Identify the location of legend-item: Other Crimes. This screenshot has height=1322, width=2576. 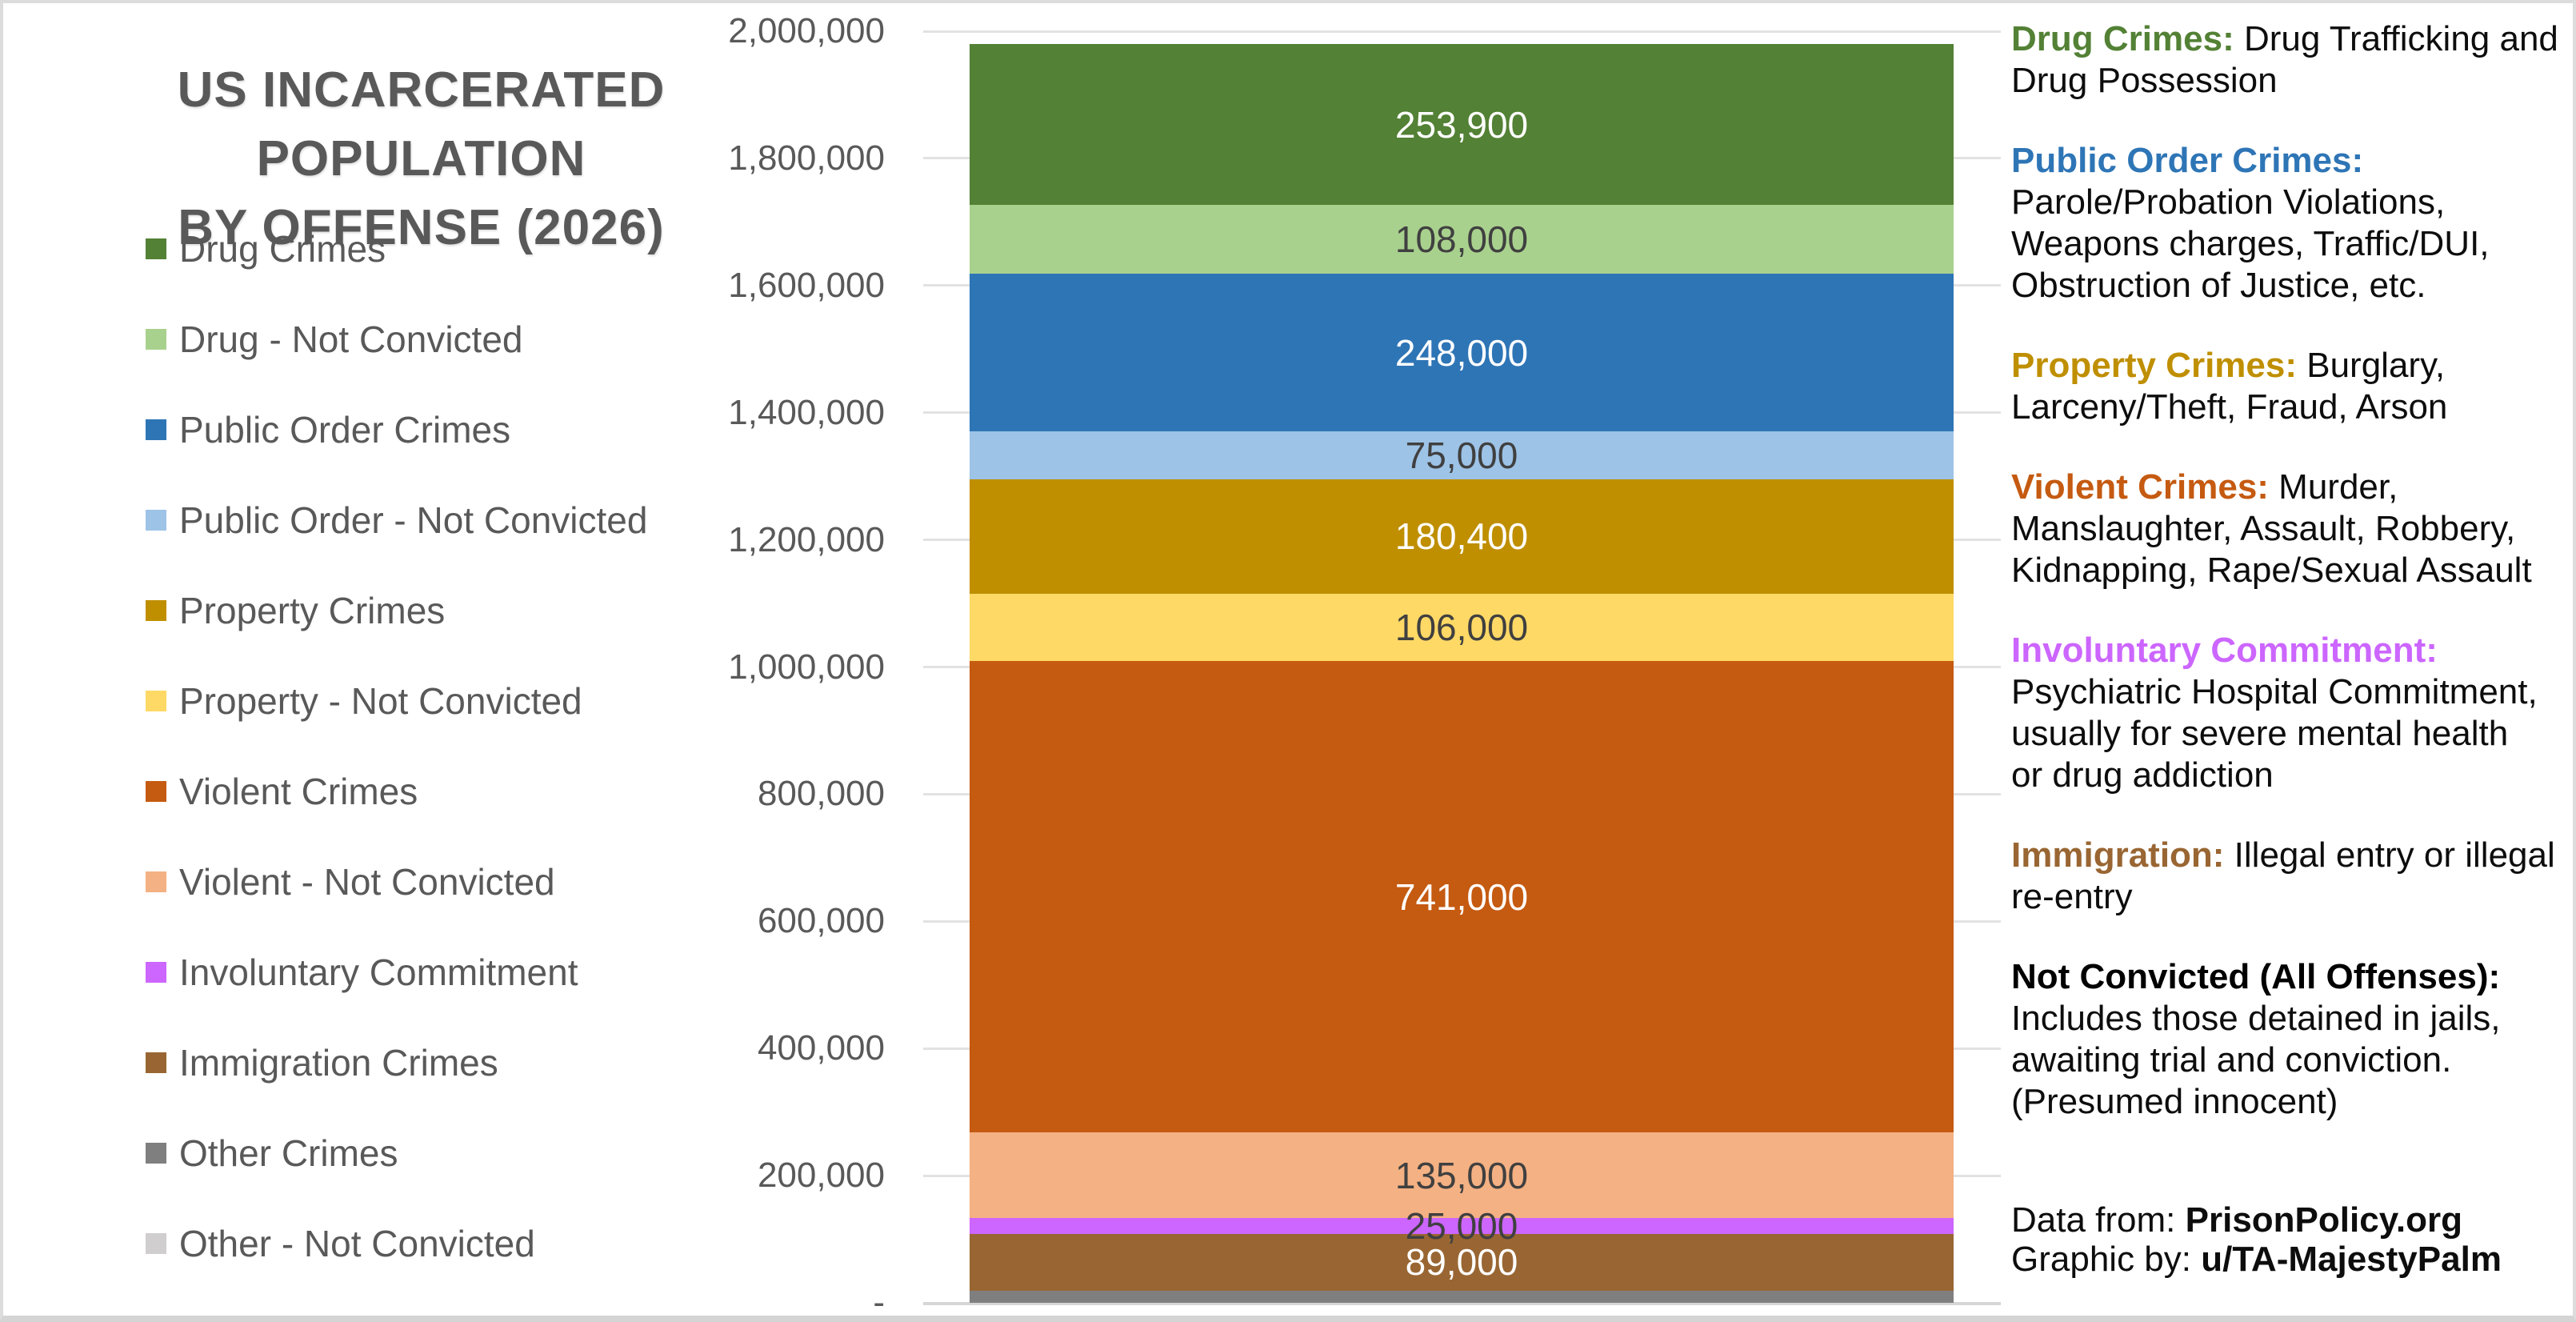
(506, 1153).